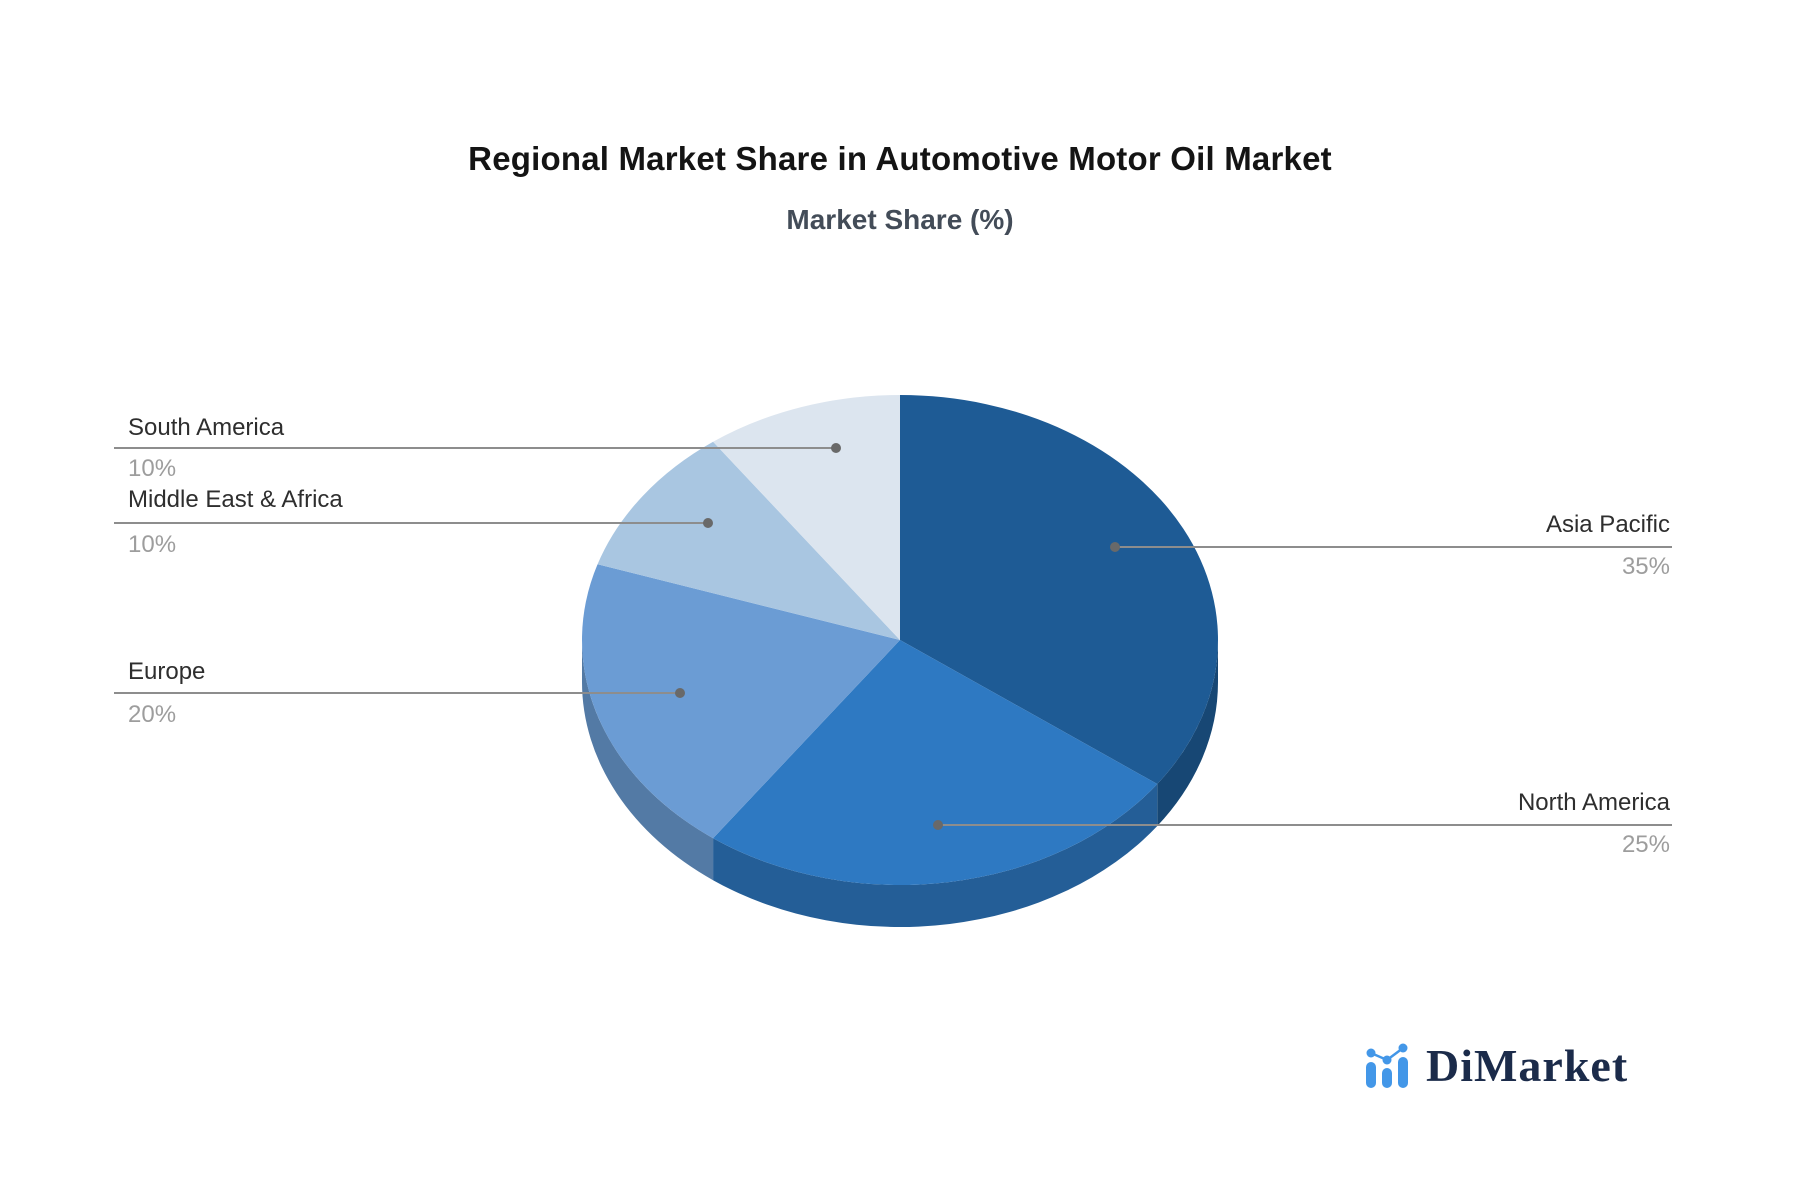 This screenshot has height=1196, width=1800. What do you see at coordinates (152, 468) in the screenshot?
I see `slice-pct-south-america: 10%` at bounding box center [152, 468].